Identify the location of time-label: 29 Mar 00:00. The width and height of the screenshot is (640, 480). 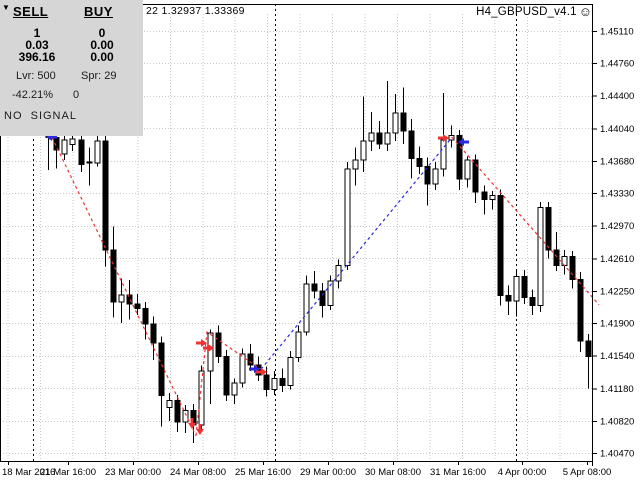
(328, 472).